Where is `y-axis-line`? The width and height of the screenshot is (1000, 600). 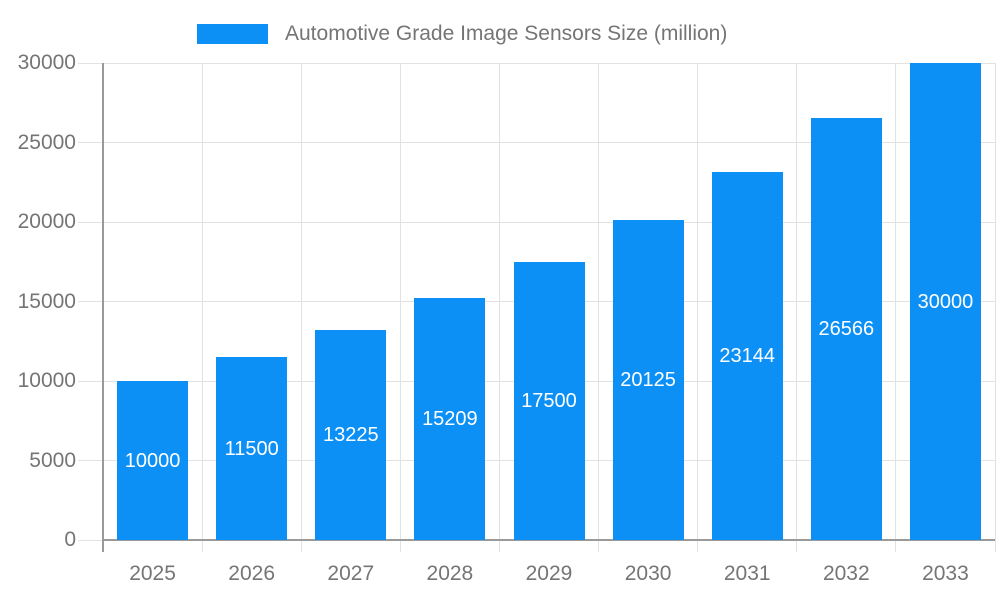 y-axis-line is located at coordinates (103, 307).